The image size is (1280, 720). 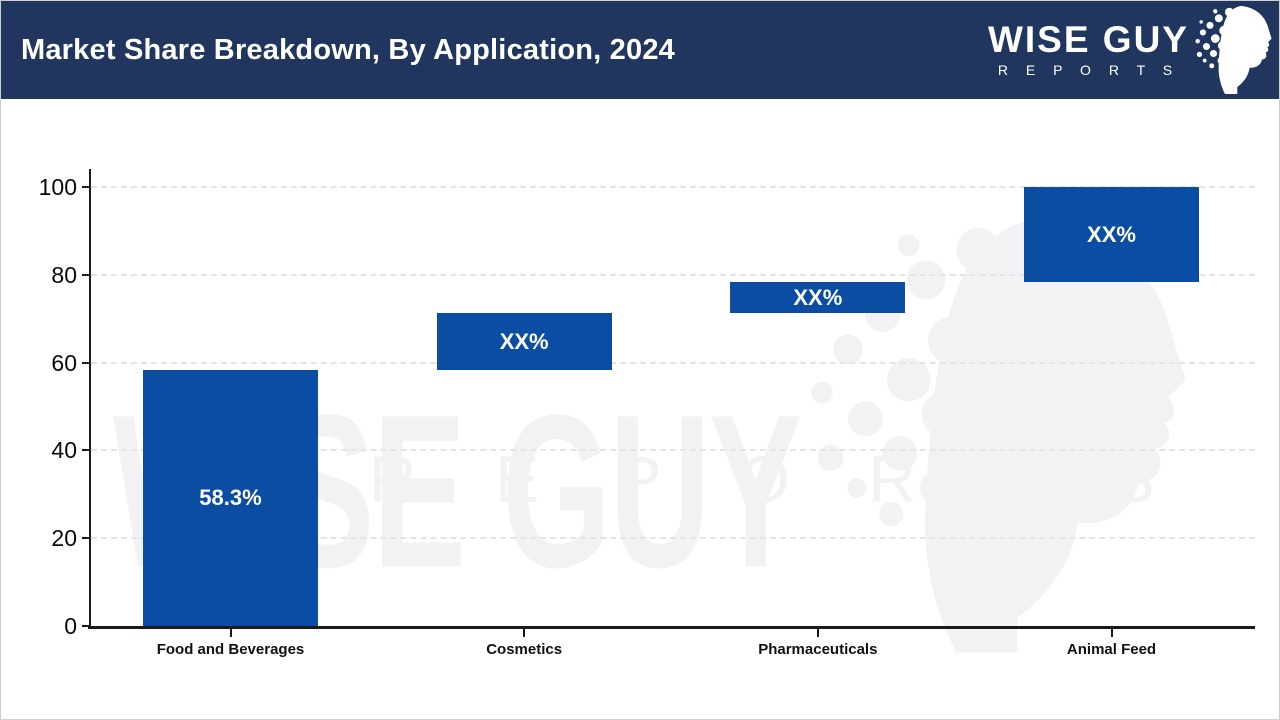 What do you see at coordinates (524, 649) in the screenshot?
I see `x-category-label: Cosmetics` at bounding box center [524, 649].